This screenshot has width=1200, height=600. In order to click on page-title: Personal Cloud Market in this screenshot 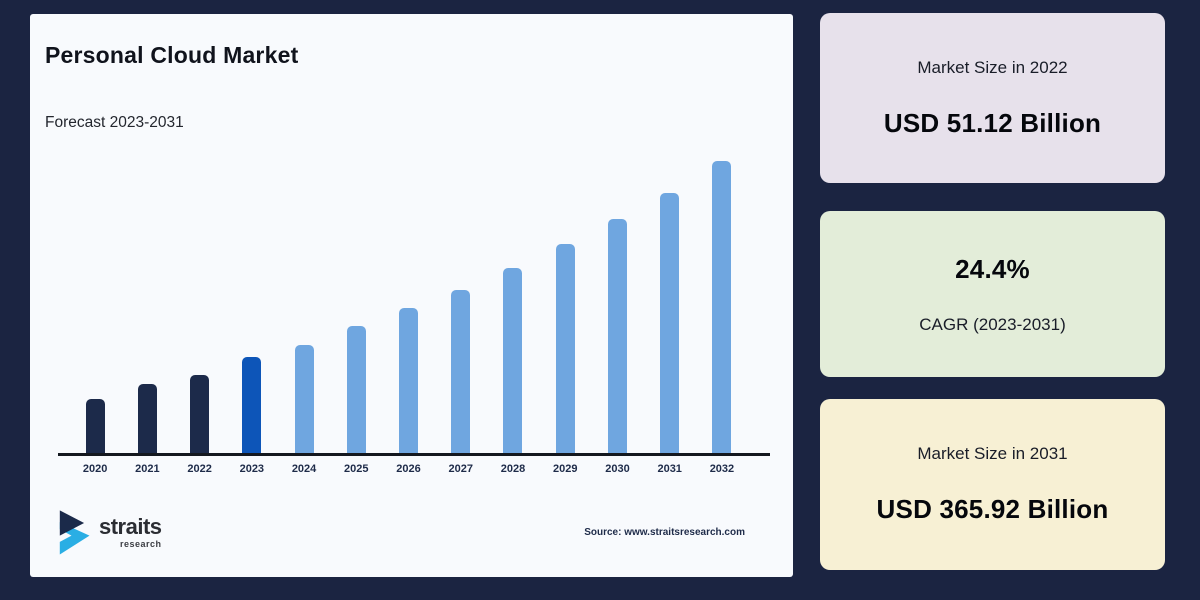, I will do `click(172, 55)`.